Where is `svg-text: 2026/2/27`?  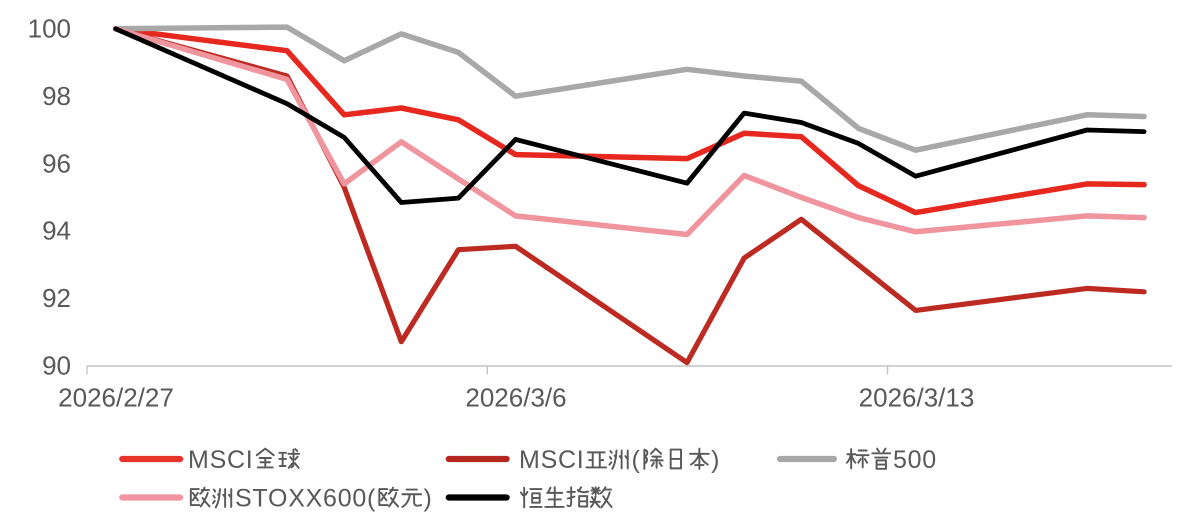 svg-text: 2026/2/27 is located at coordinates (116, 398).